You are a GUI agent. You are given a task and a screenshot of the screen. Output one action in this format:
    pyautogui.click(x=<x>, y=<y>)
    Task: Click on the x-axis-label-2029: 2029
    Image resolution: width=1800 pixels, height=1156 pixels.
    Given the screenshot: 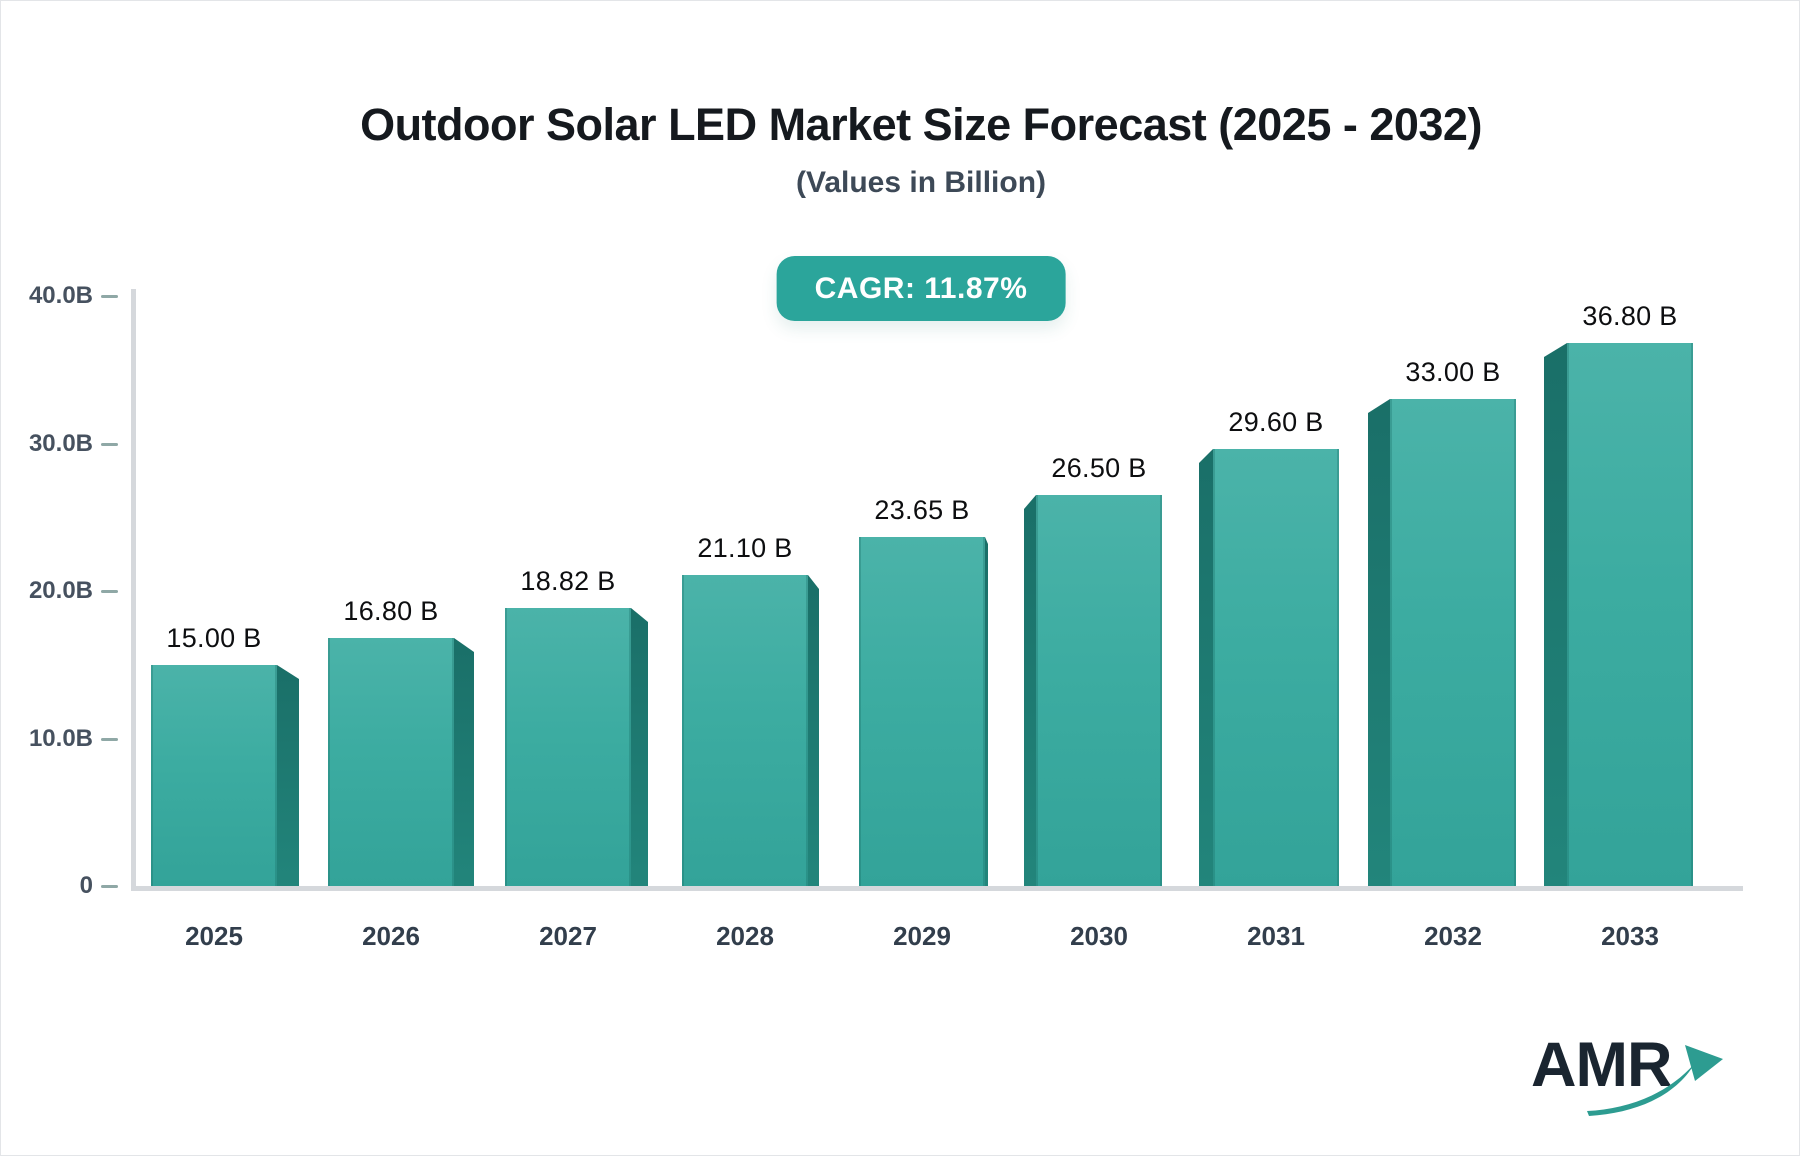 What is the action you would take?
    pyautogui.click(x=922, y=936)
    